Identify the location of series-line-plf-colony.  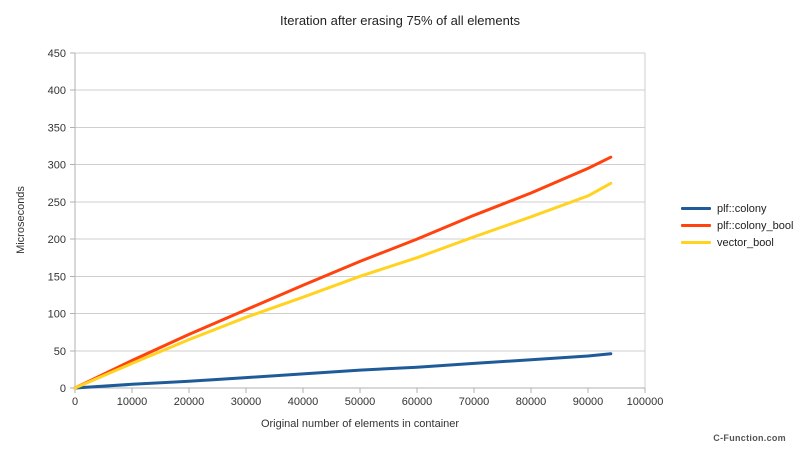
(343, 371).